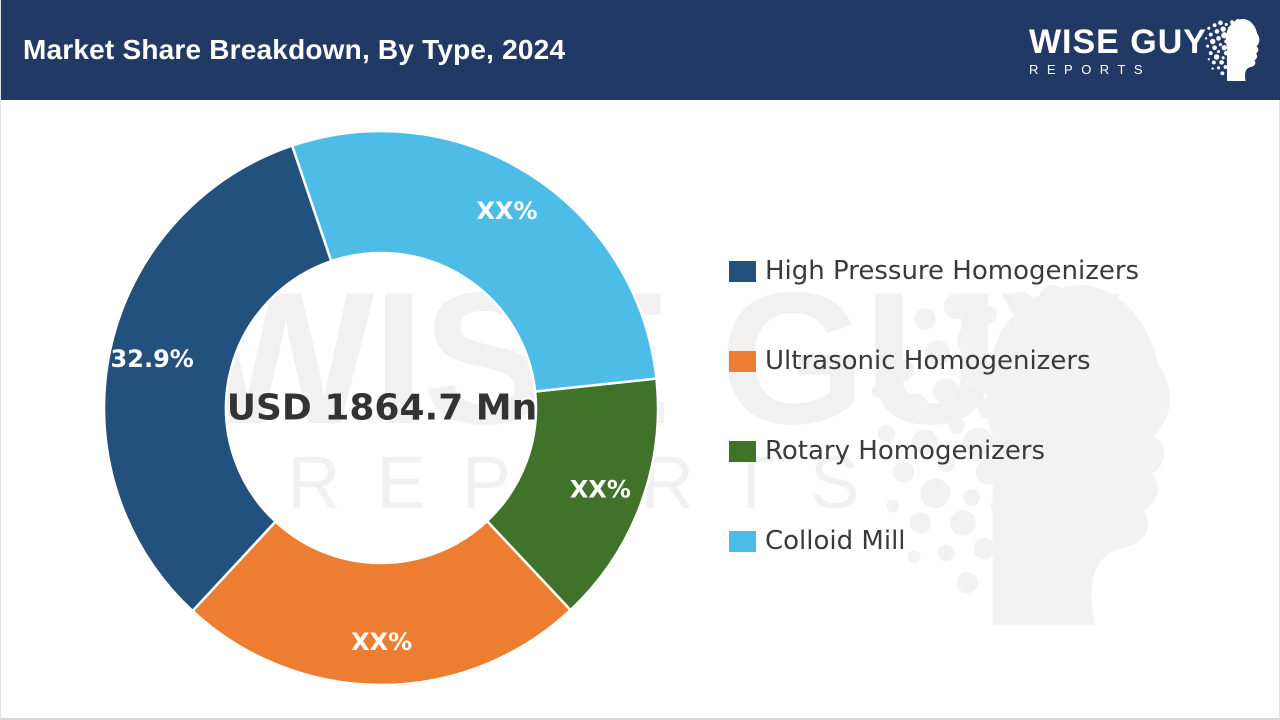  I want to click on logo-face-icon, so click(1234, 50).